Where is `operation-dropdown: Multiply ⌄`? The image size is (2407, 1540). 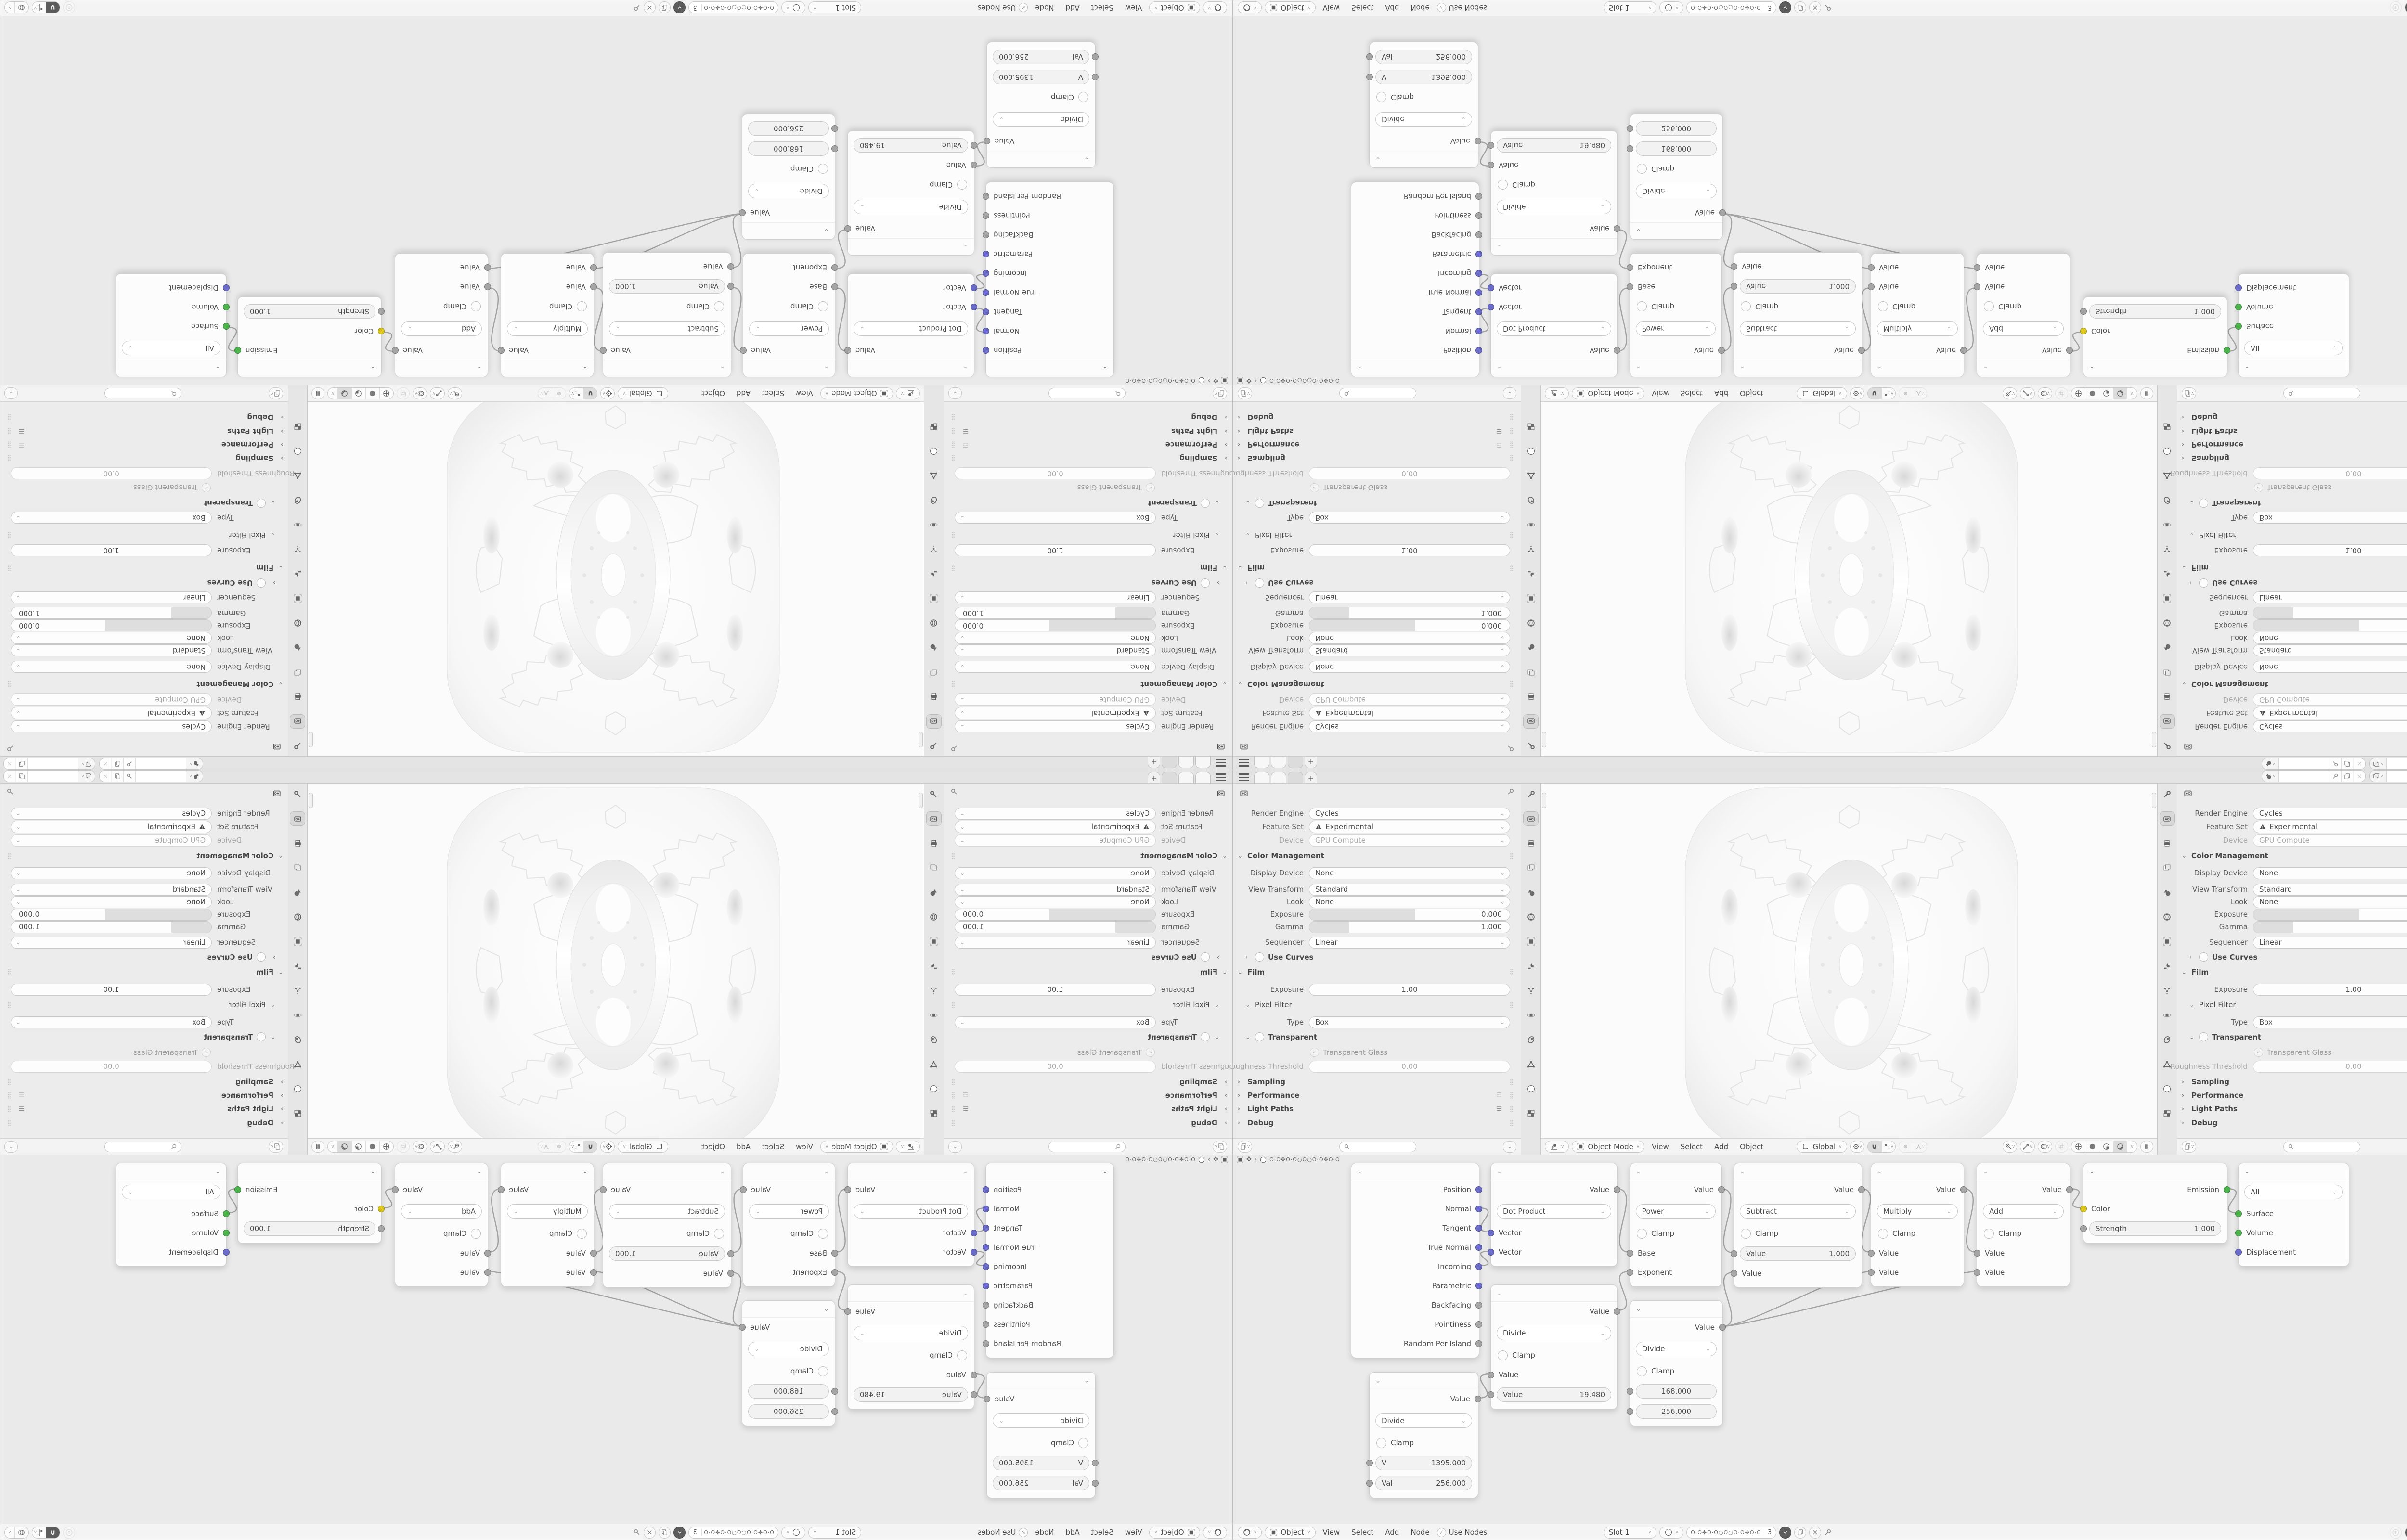
operation-dropdown: Multiply ⌄ is located at coordinates (1917, 328).